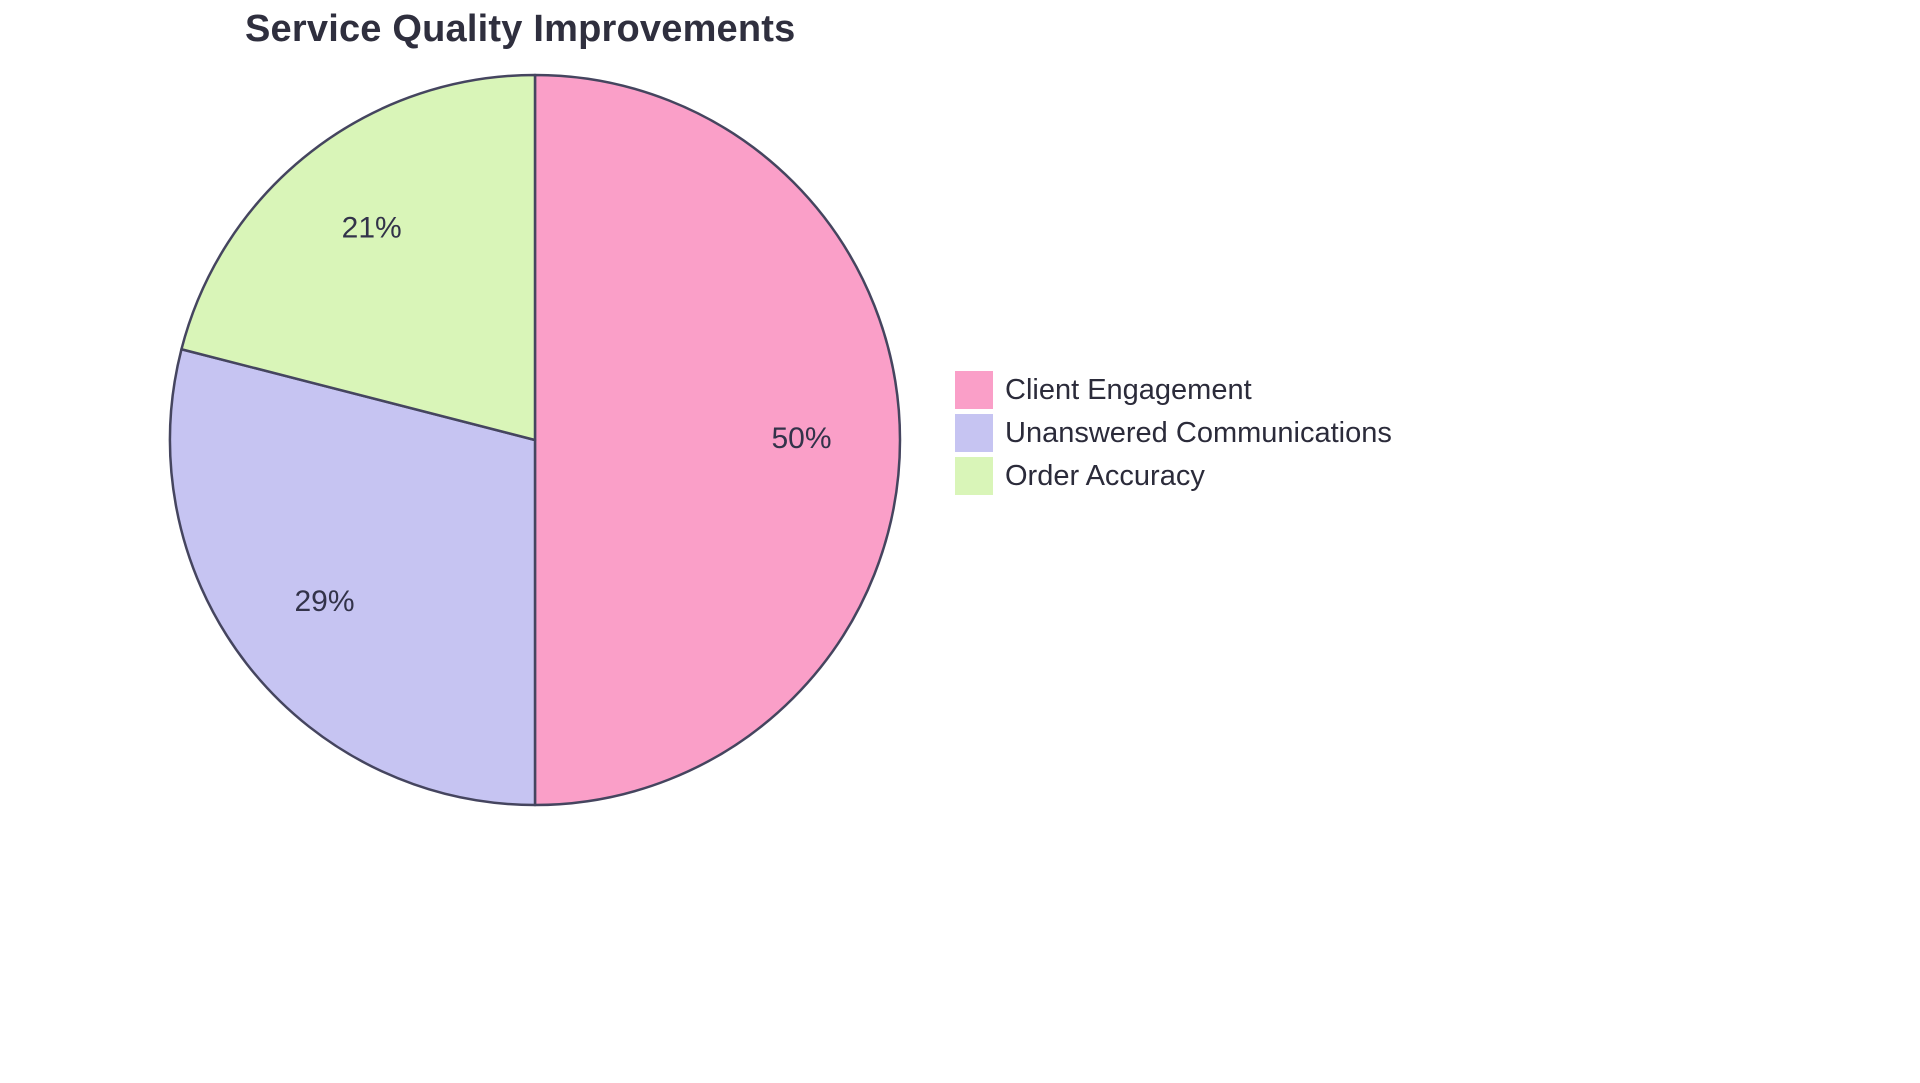  I want to click on legend-item: Order Accuracy, so click(1173, 476).